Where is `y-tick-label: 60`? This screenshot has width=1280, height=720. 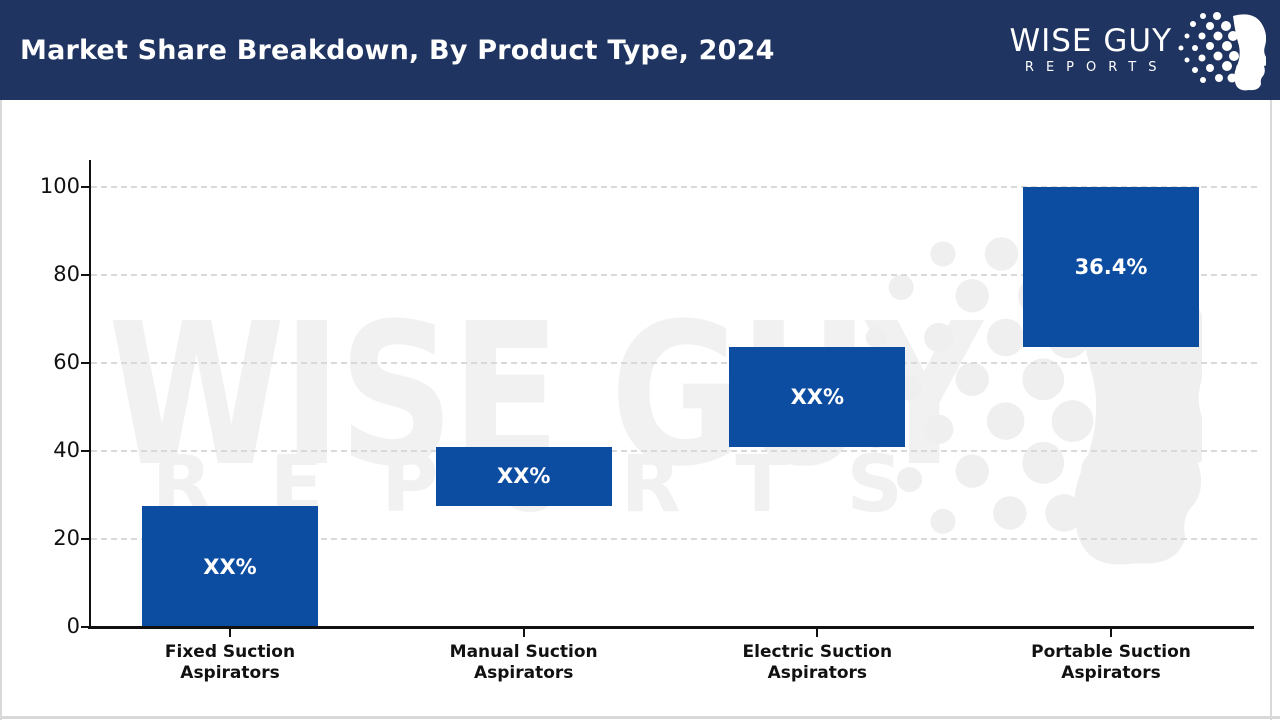
y-tick-label: 60 is located at coordinates (66, 362).